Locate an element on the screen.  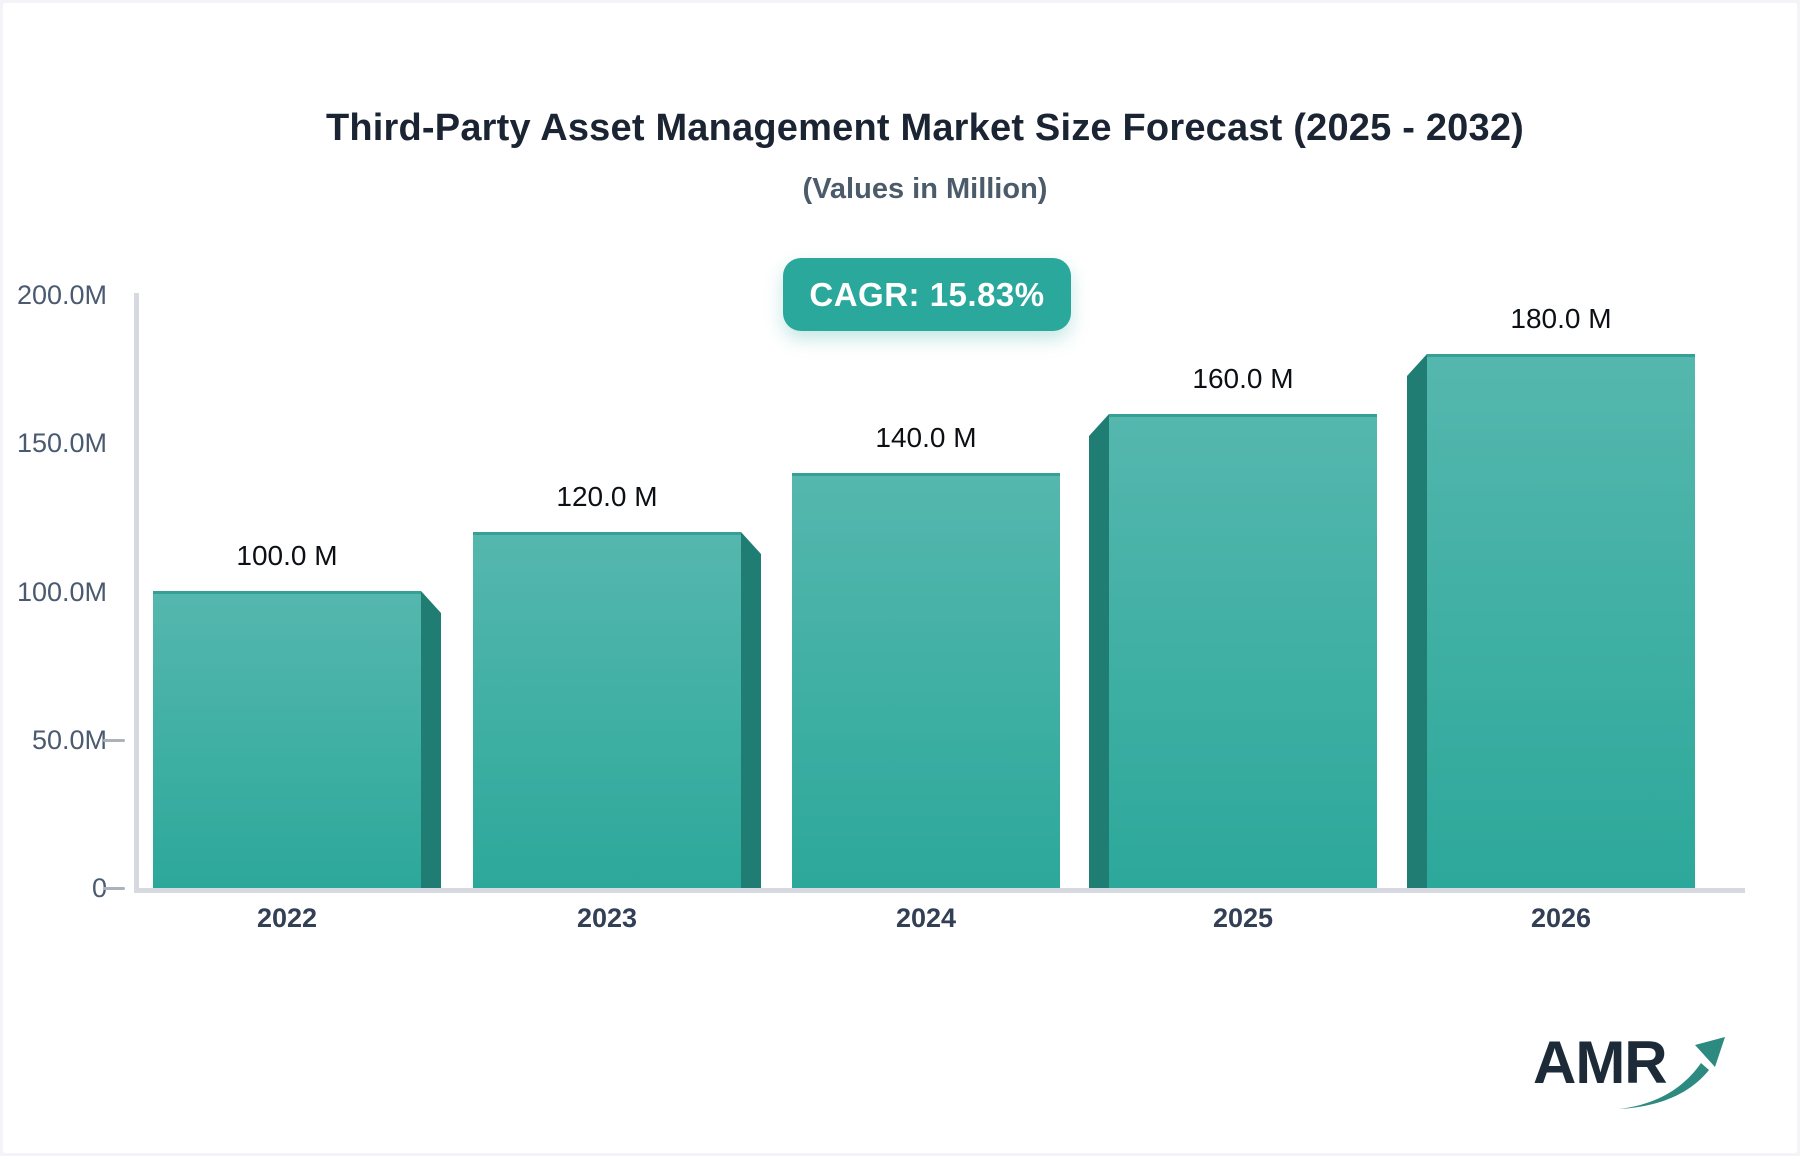
bar-value-label-2022: 100.0 M is located at coordinates (287, 555).